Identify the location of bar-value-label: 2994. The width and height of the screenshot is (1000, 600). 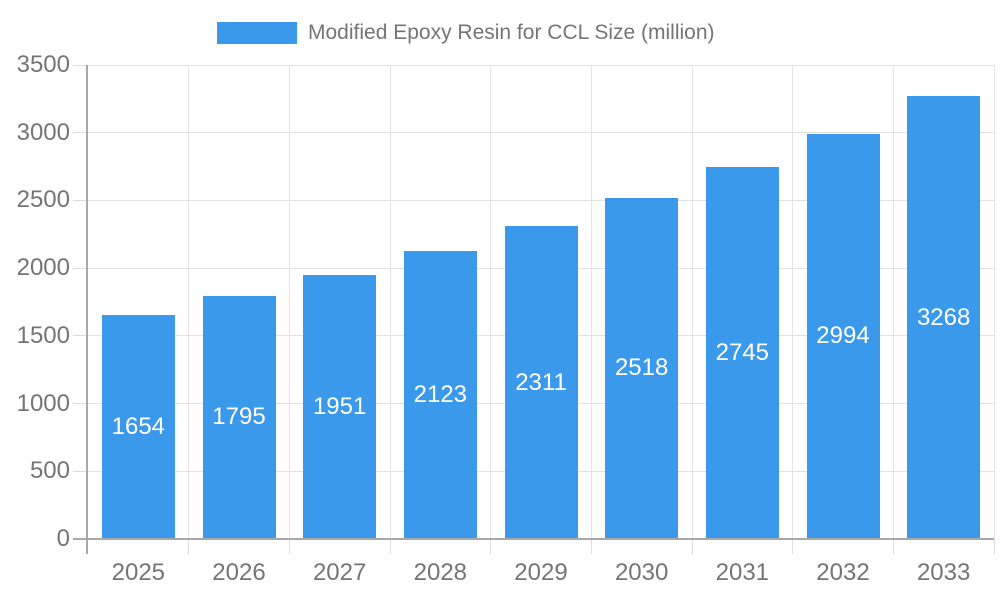
(843, 336).